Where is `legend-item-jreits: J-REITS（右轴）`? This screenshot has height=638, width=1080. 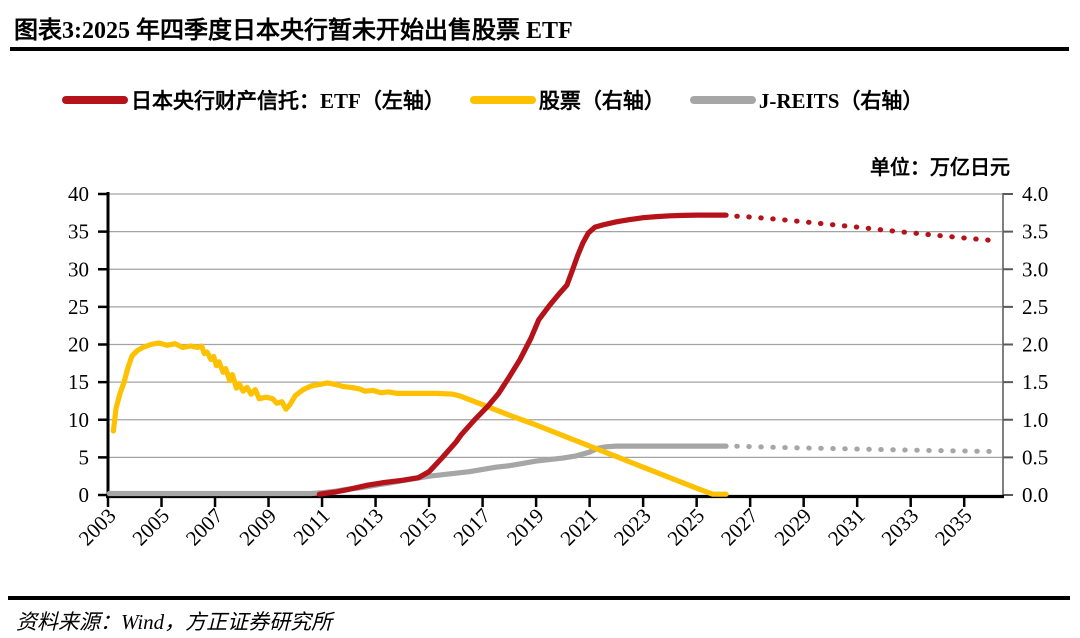 legend-item-jreits: J-REITS（右轴） is located at coordinates (806, 100).